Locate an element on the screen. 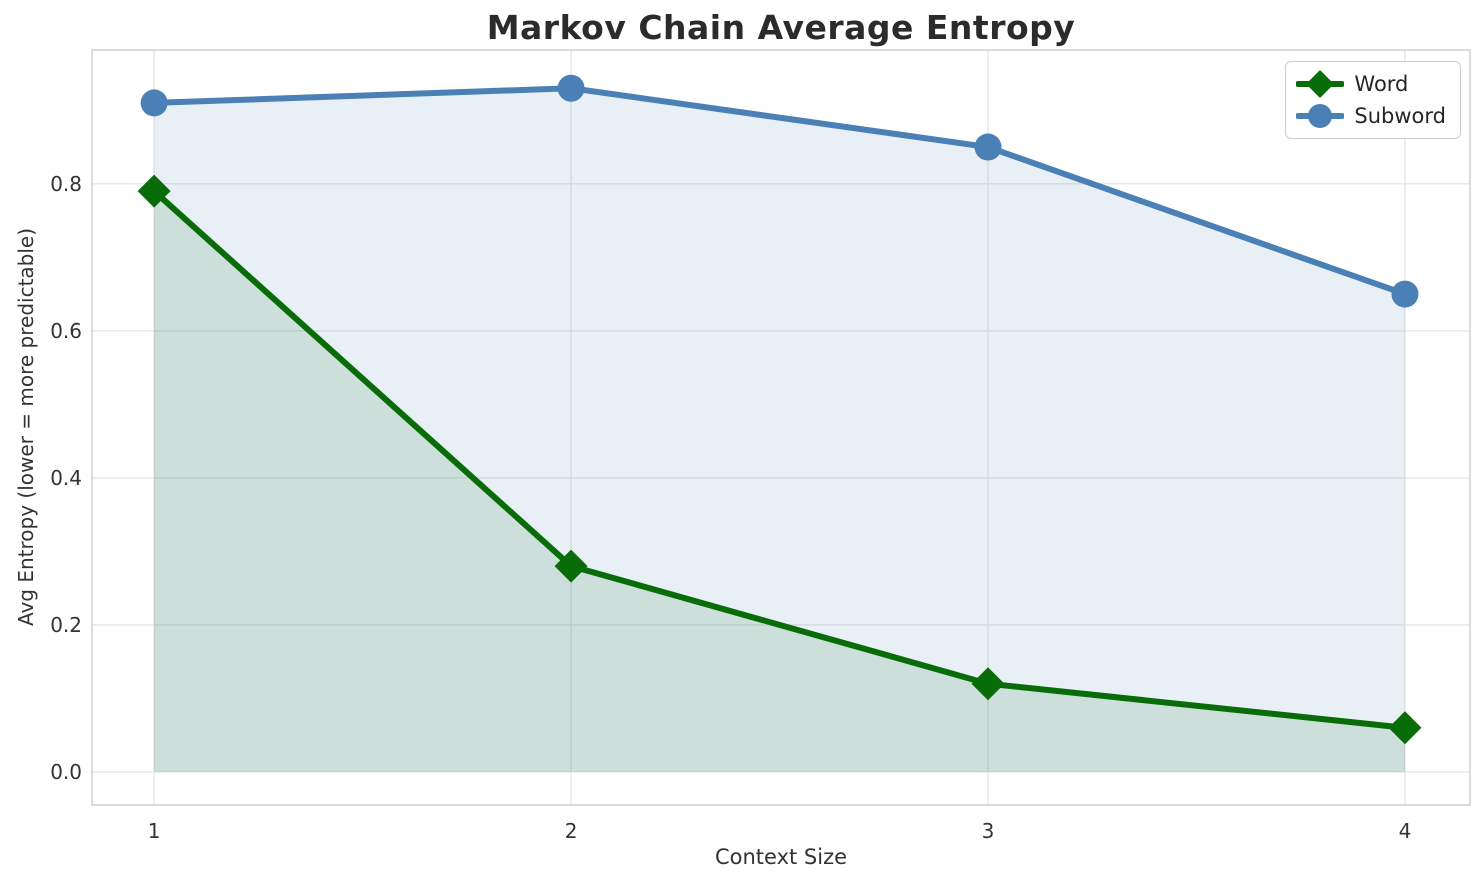 This screenshot has height=885, width=1484. y-tick-label: 0.6 is located at coordinates (66, 331).